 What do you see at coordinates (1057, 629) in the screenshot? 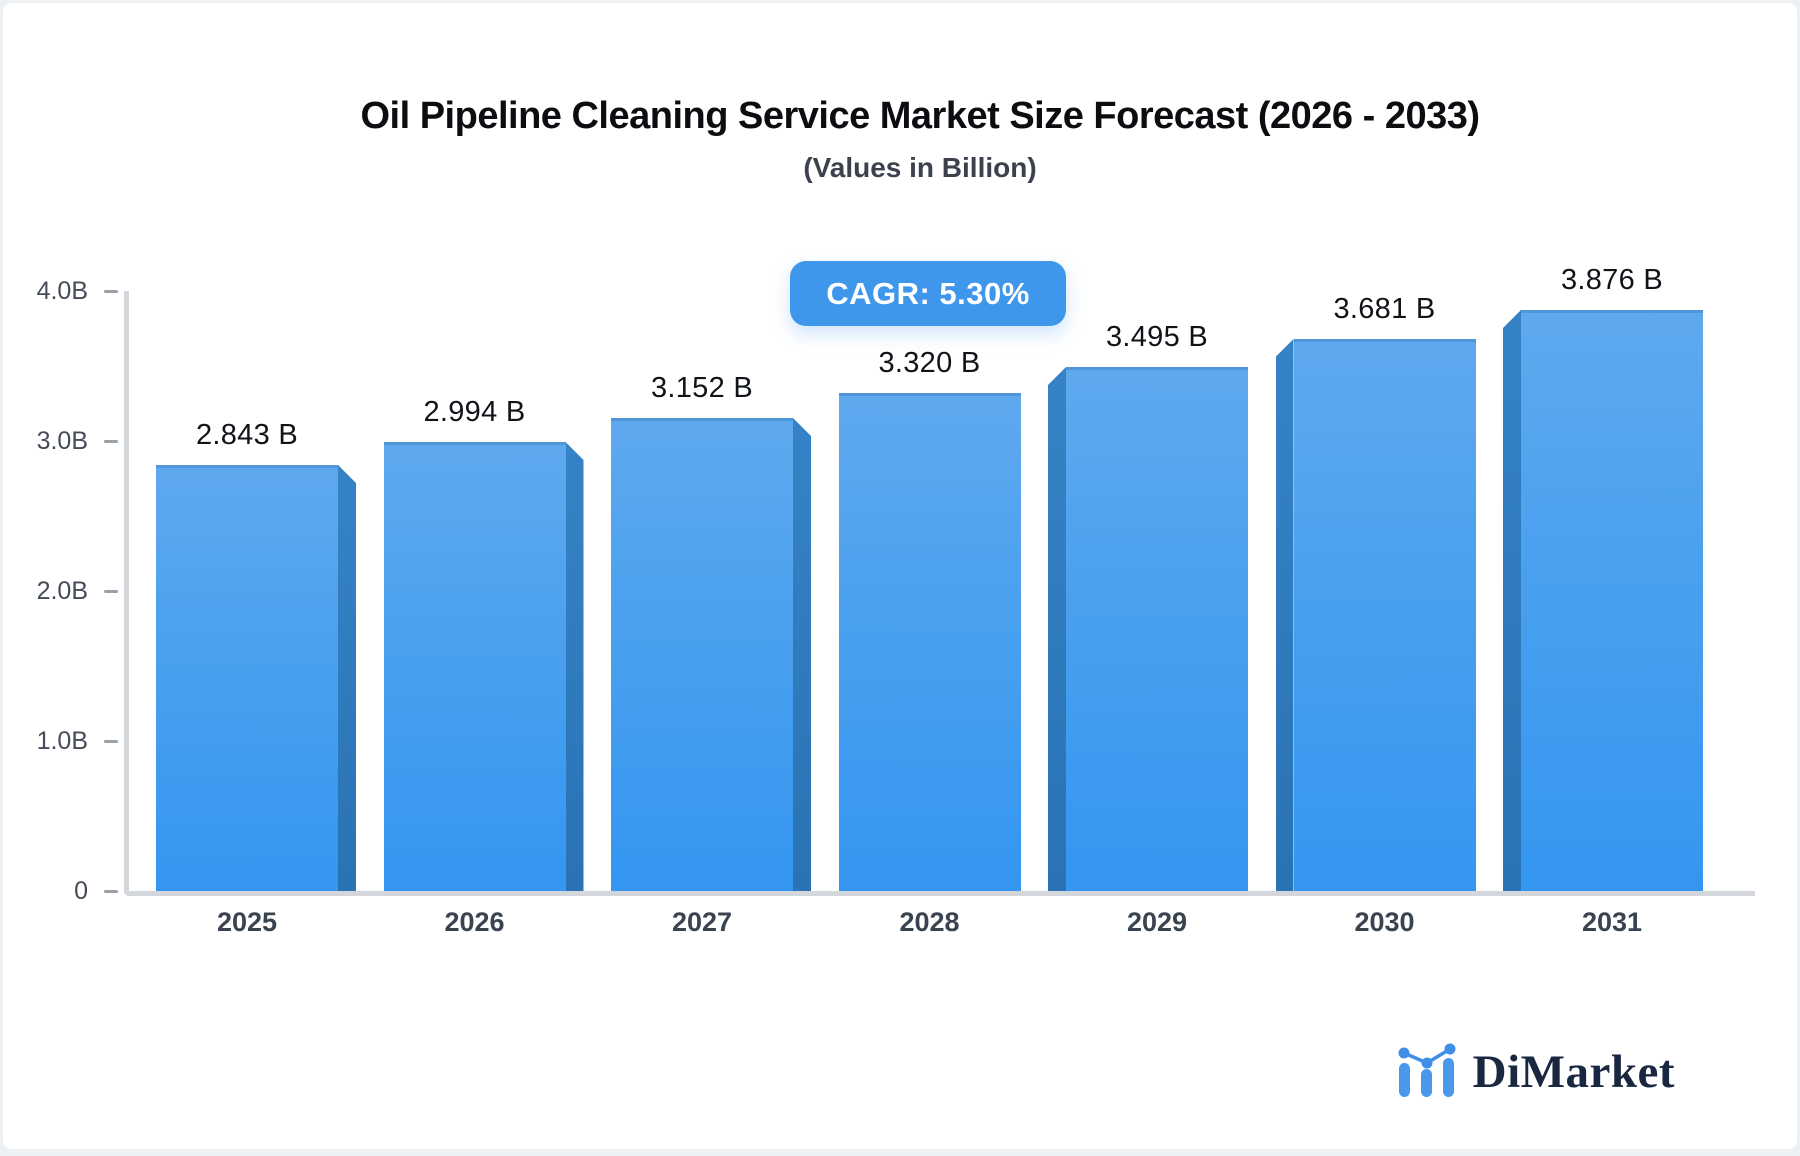
I see `bar-2029-side-face` at bounding box center [1057, 629].